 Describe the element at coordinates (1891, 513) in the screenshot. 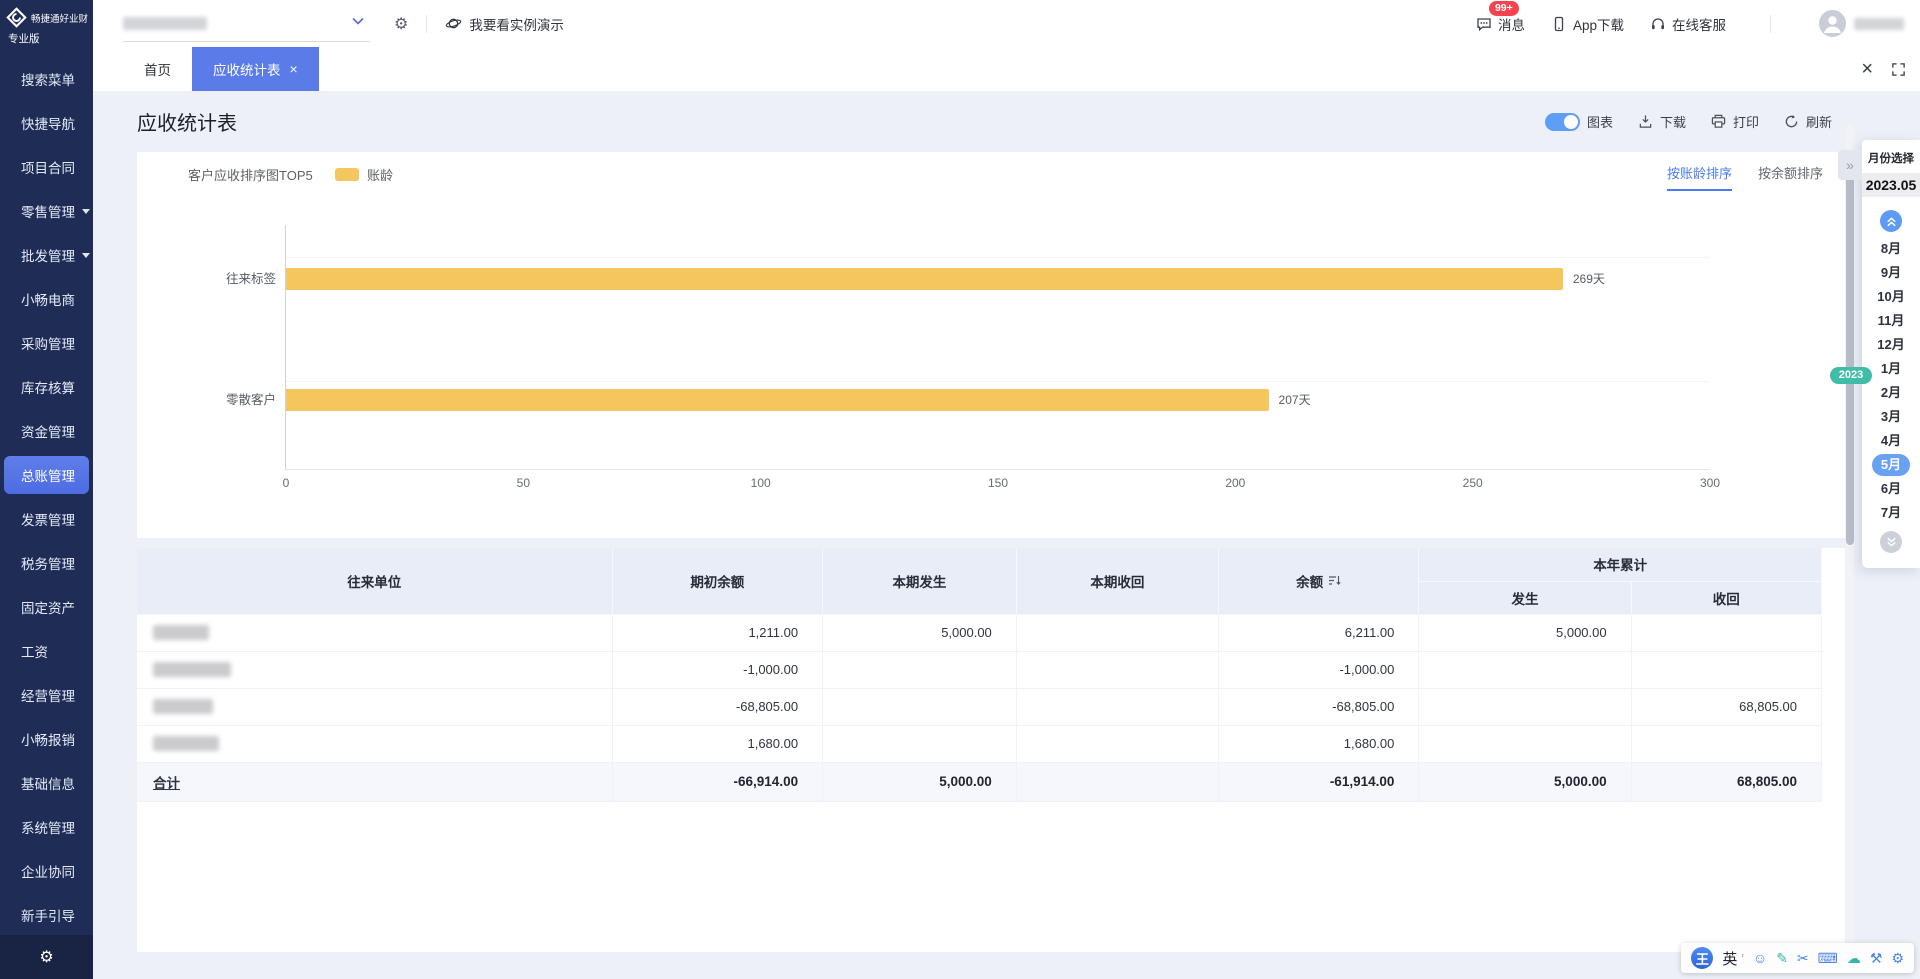

I see `month-option-7月: 7月` at that location.